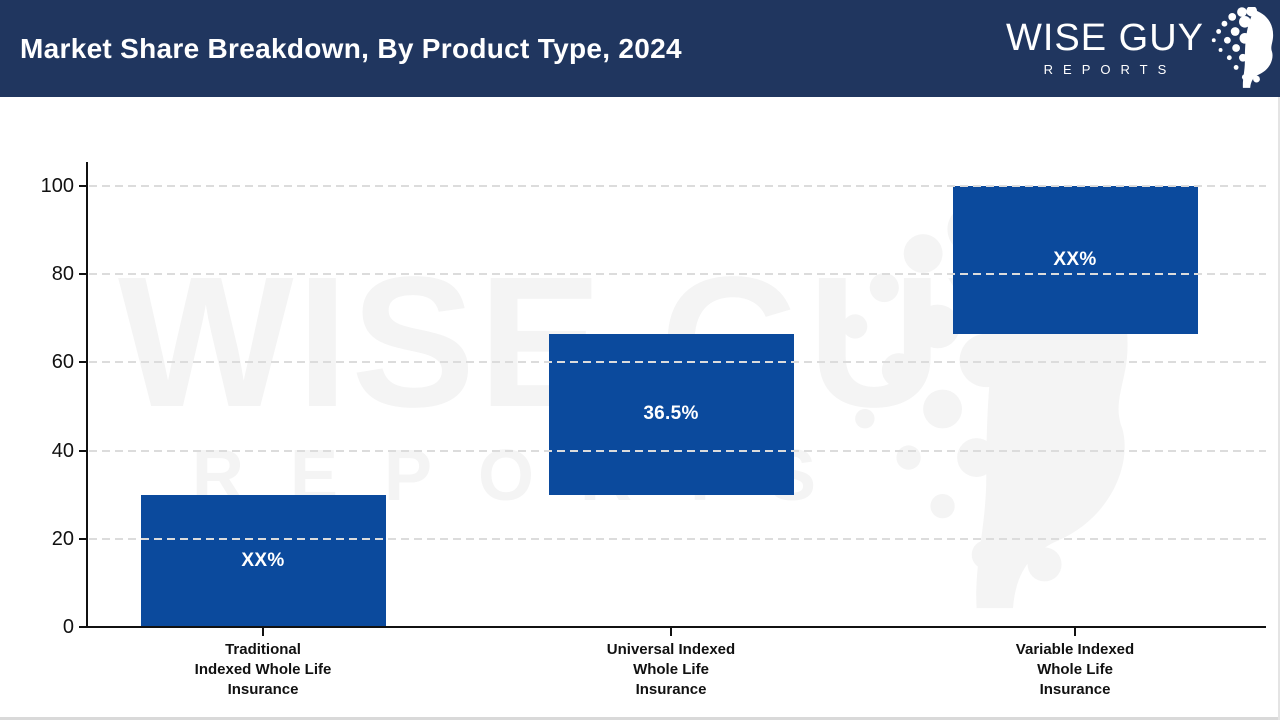 The image size is (1280, 720). What do you see at coordinates (263, 669) in the screenshot?
I see `category-label-1: Traditional Indexed Whole Life Insurance` at bounding box center [263, 669].